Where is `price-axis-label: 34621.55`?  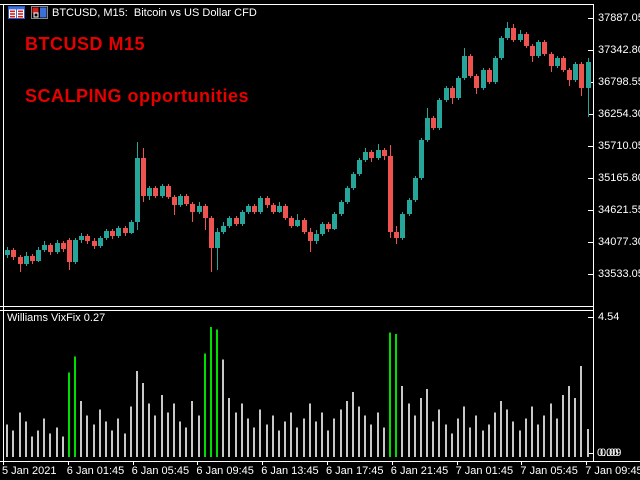 price-axis-label: 34621.55 is located at coordinates (619, 210).